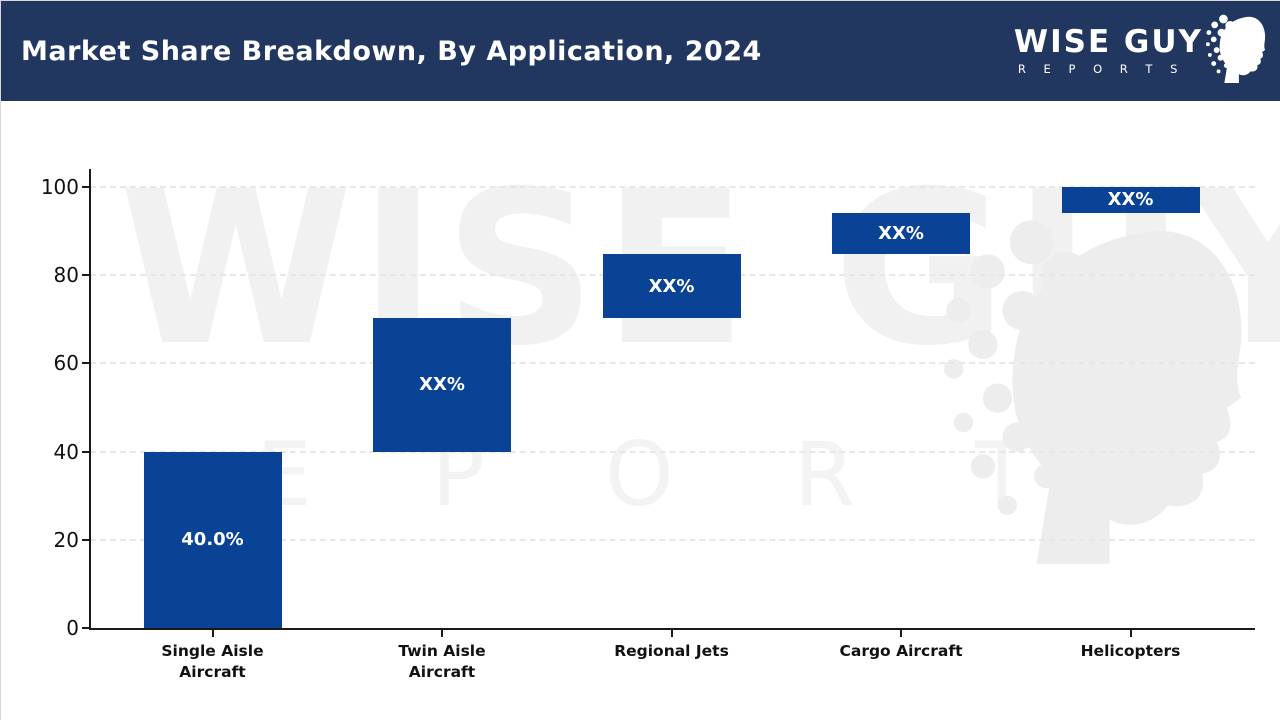 Image resolution: width=1280 pixels, height=721 pixels. What do you see at coordinates (66, 275) in the screenshot?
I see `y-axis-tick-label: 80` at bounding box center [66, 275].